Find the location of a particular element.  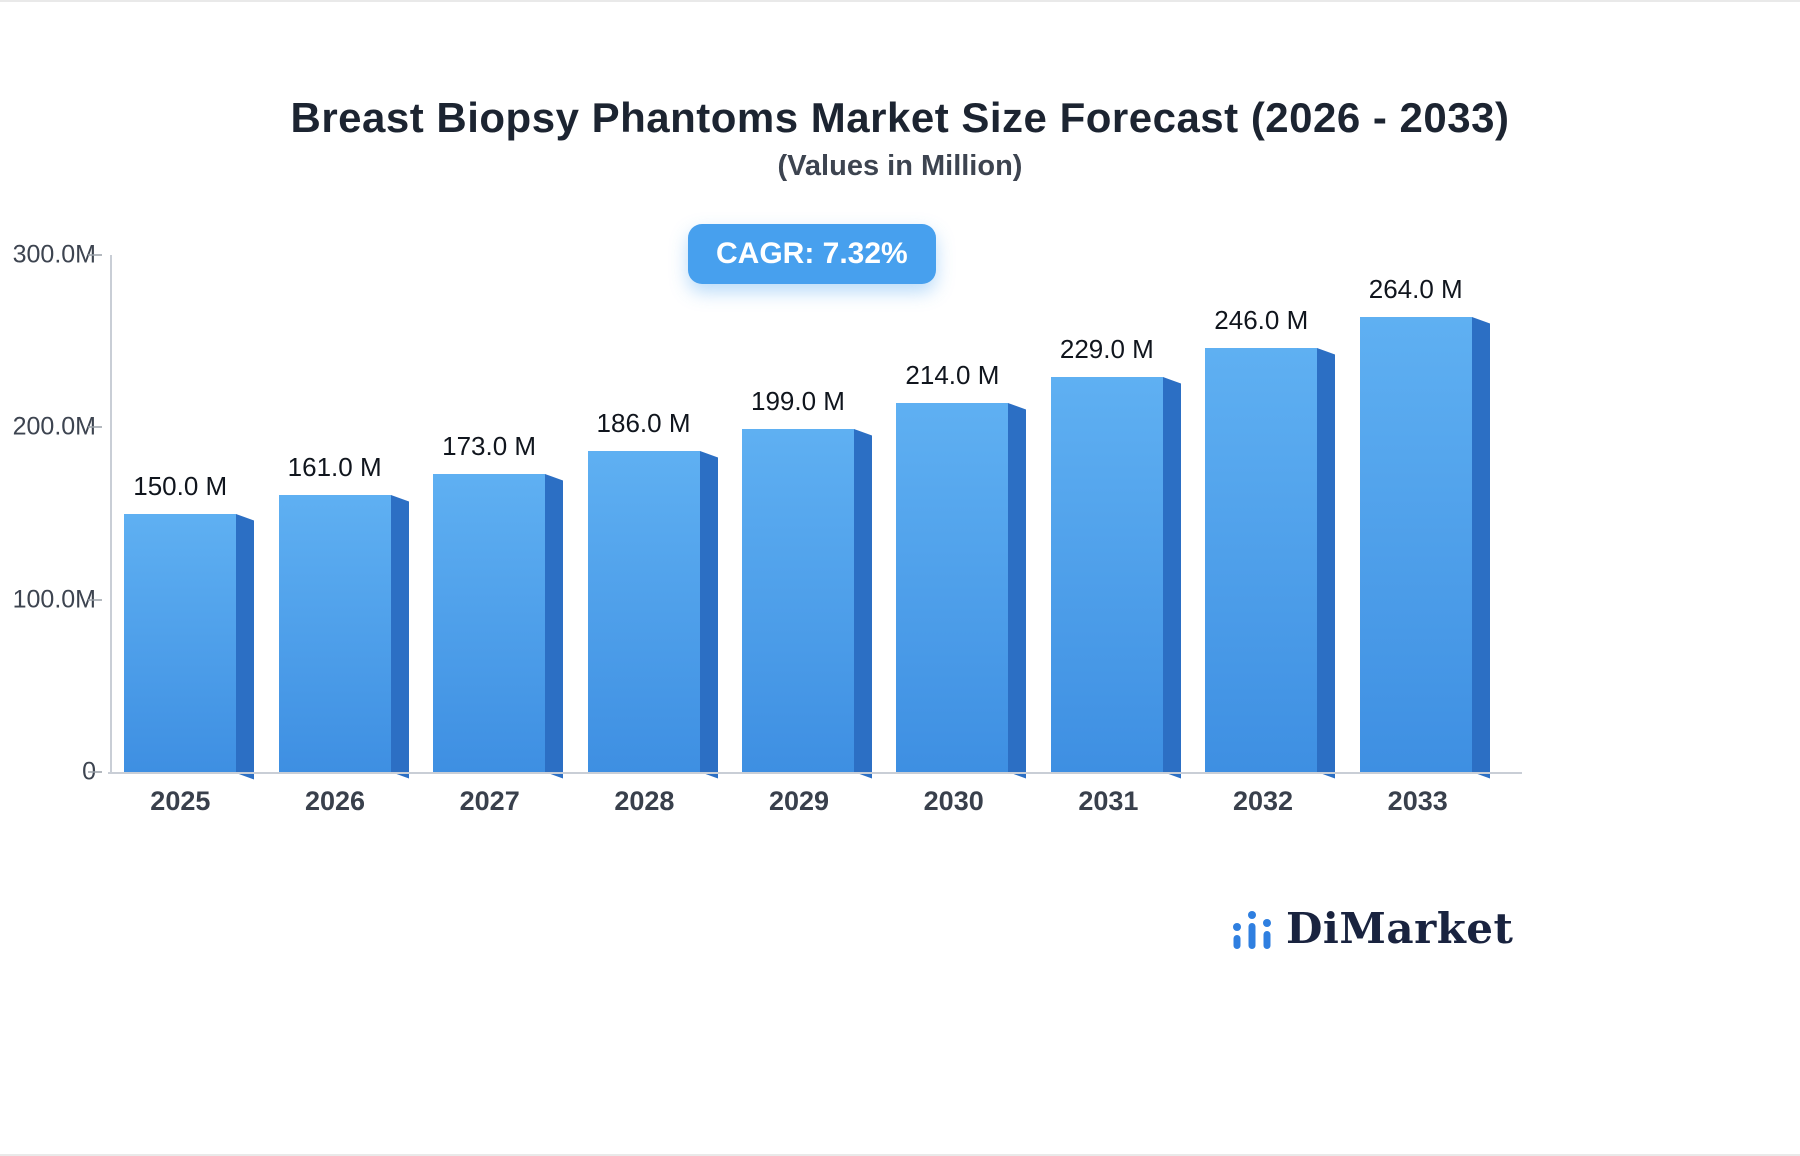

x-axis-line is located at coordinates (815, 773).